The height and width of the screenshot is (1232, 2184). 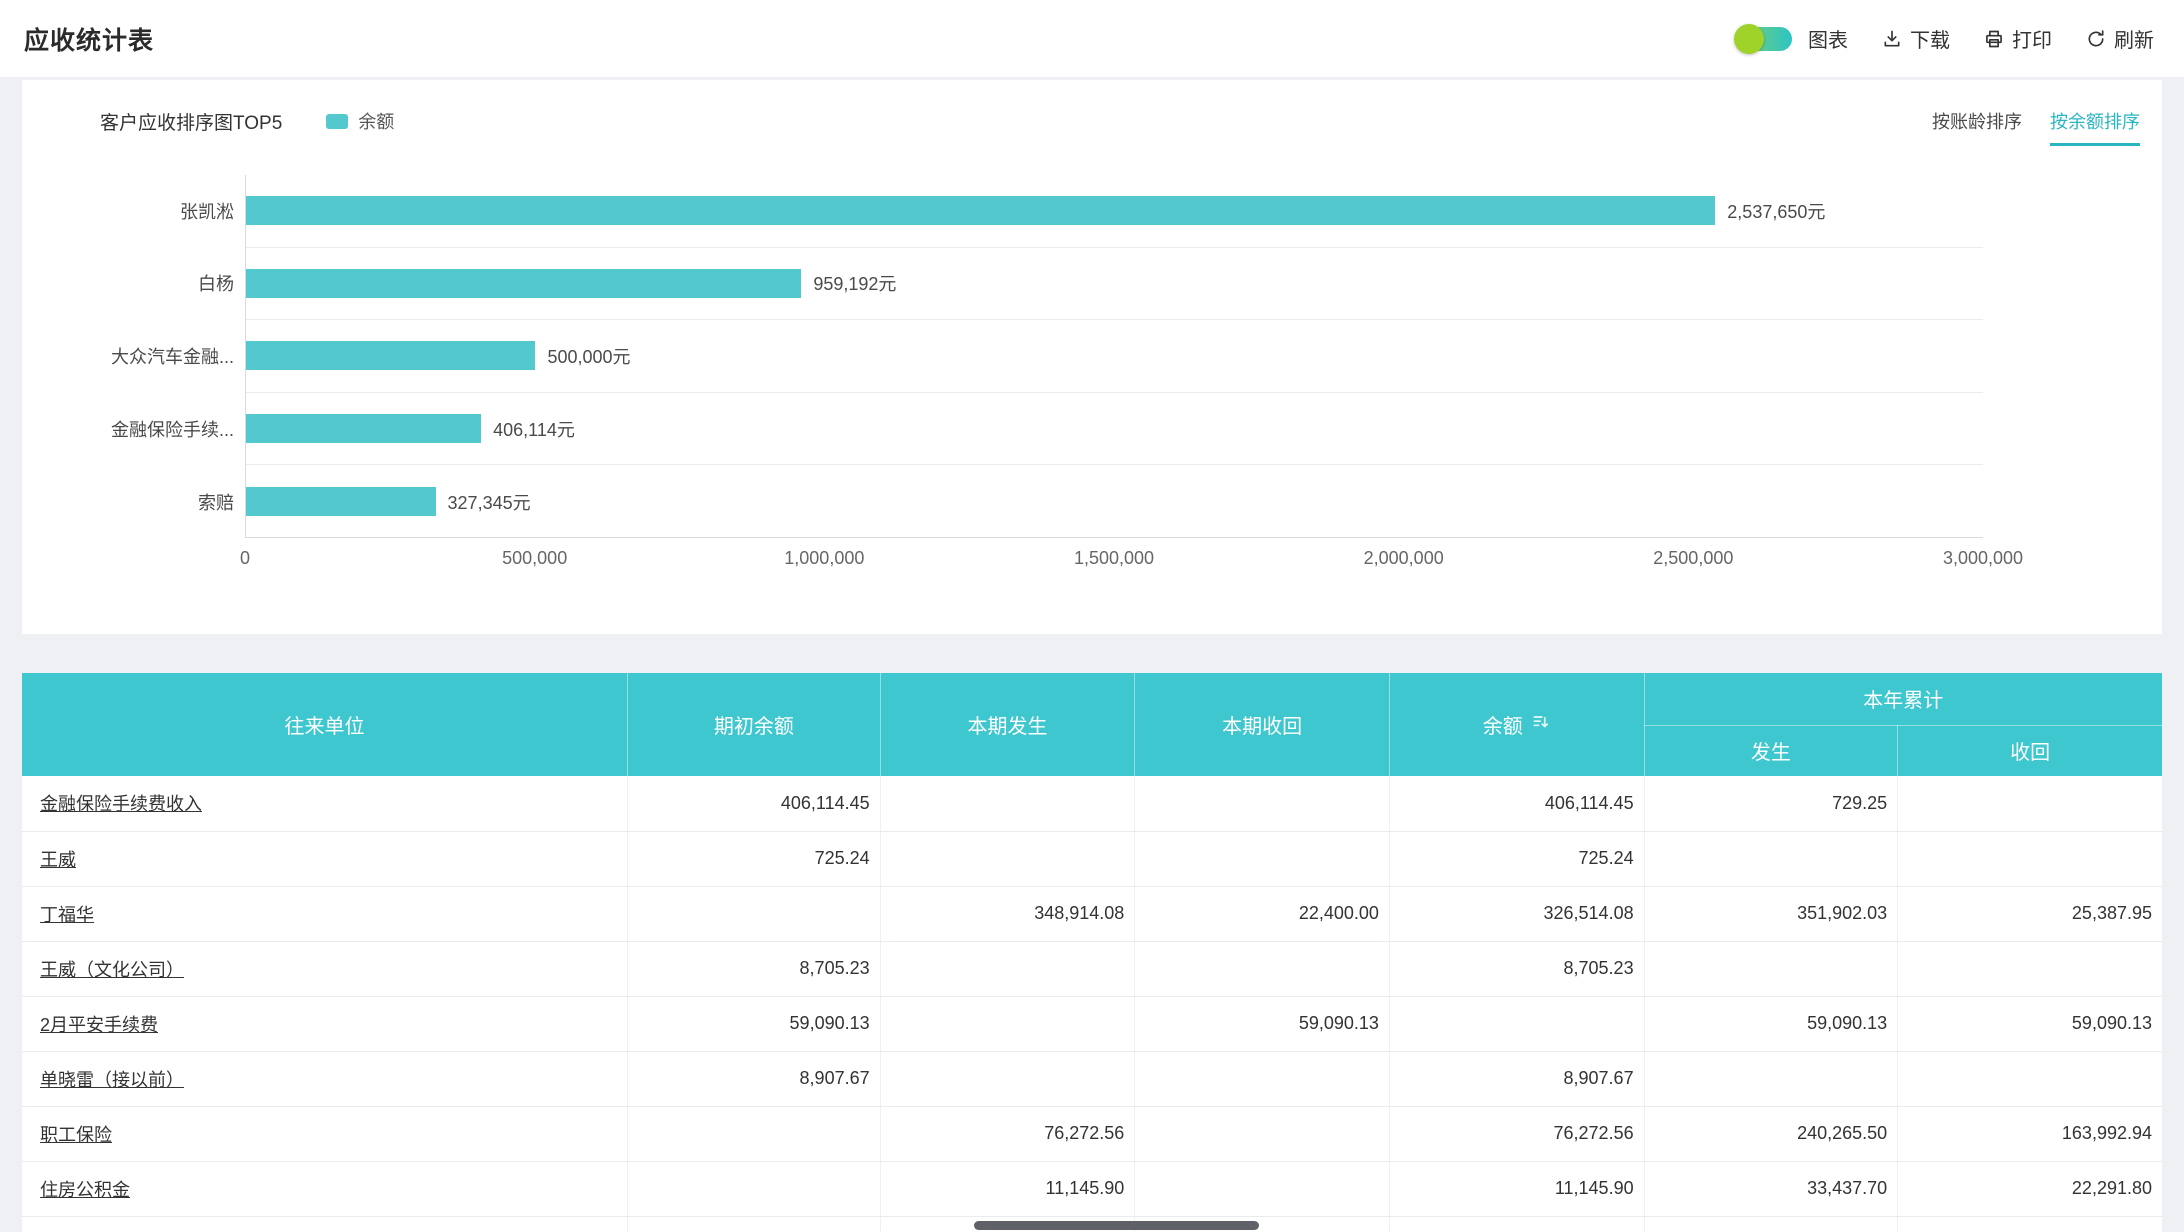 I want to click on bar-value-label: 500,000元, so click(x=589, y=356).